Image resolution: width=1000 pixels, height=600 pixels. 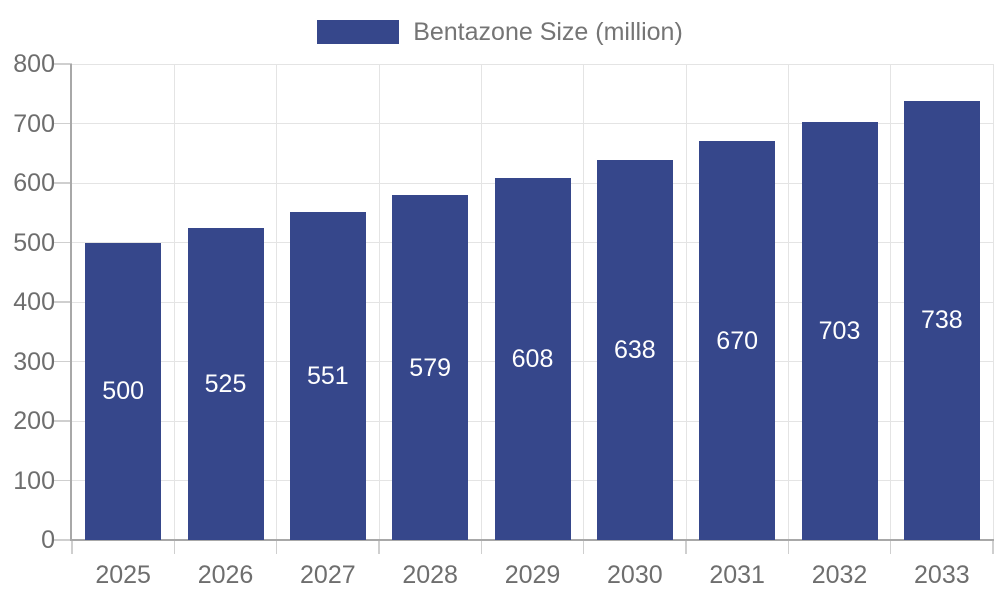 I want to click on y-tick-label: 100, so click(x=34, y=480).